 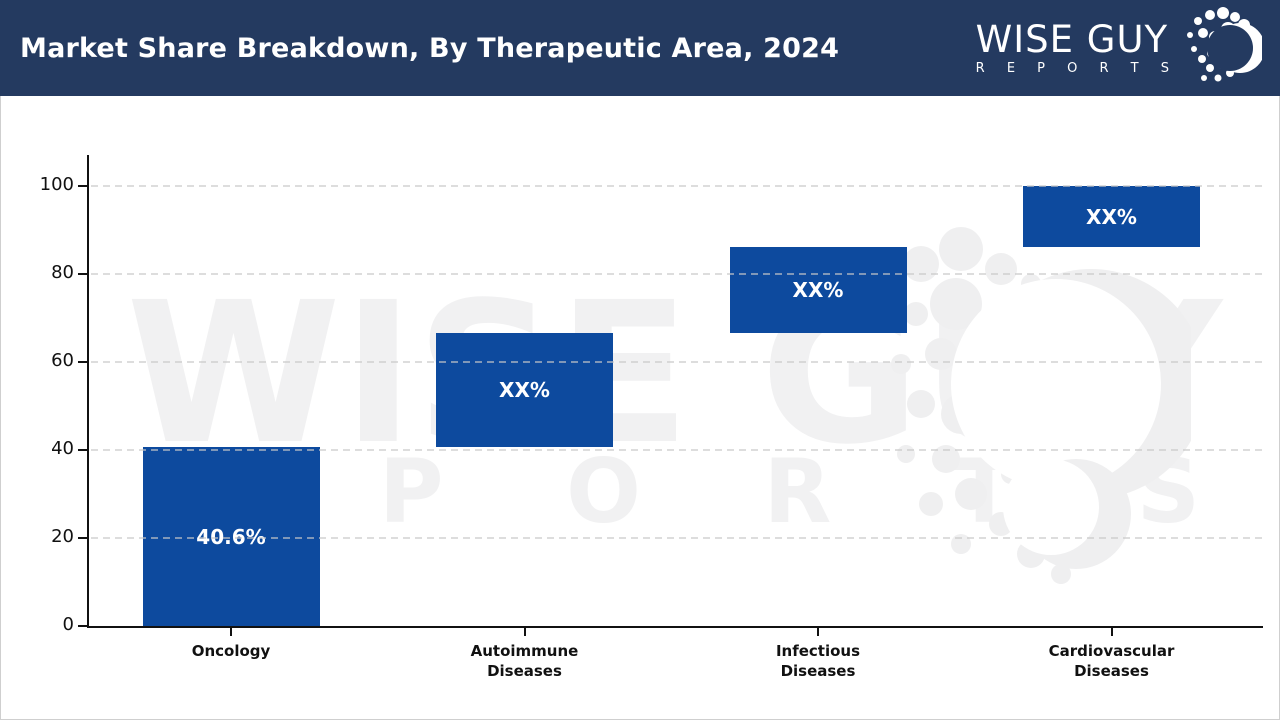 What do you see at coordinates (62, 536) in the screenshot?
I see `y-tick-label-20: 20` at bounding box center [62, 536].